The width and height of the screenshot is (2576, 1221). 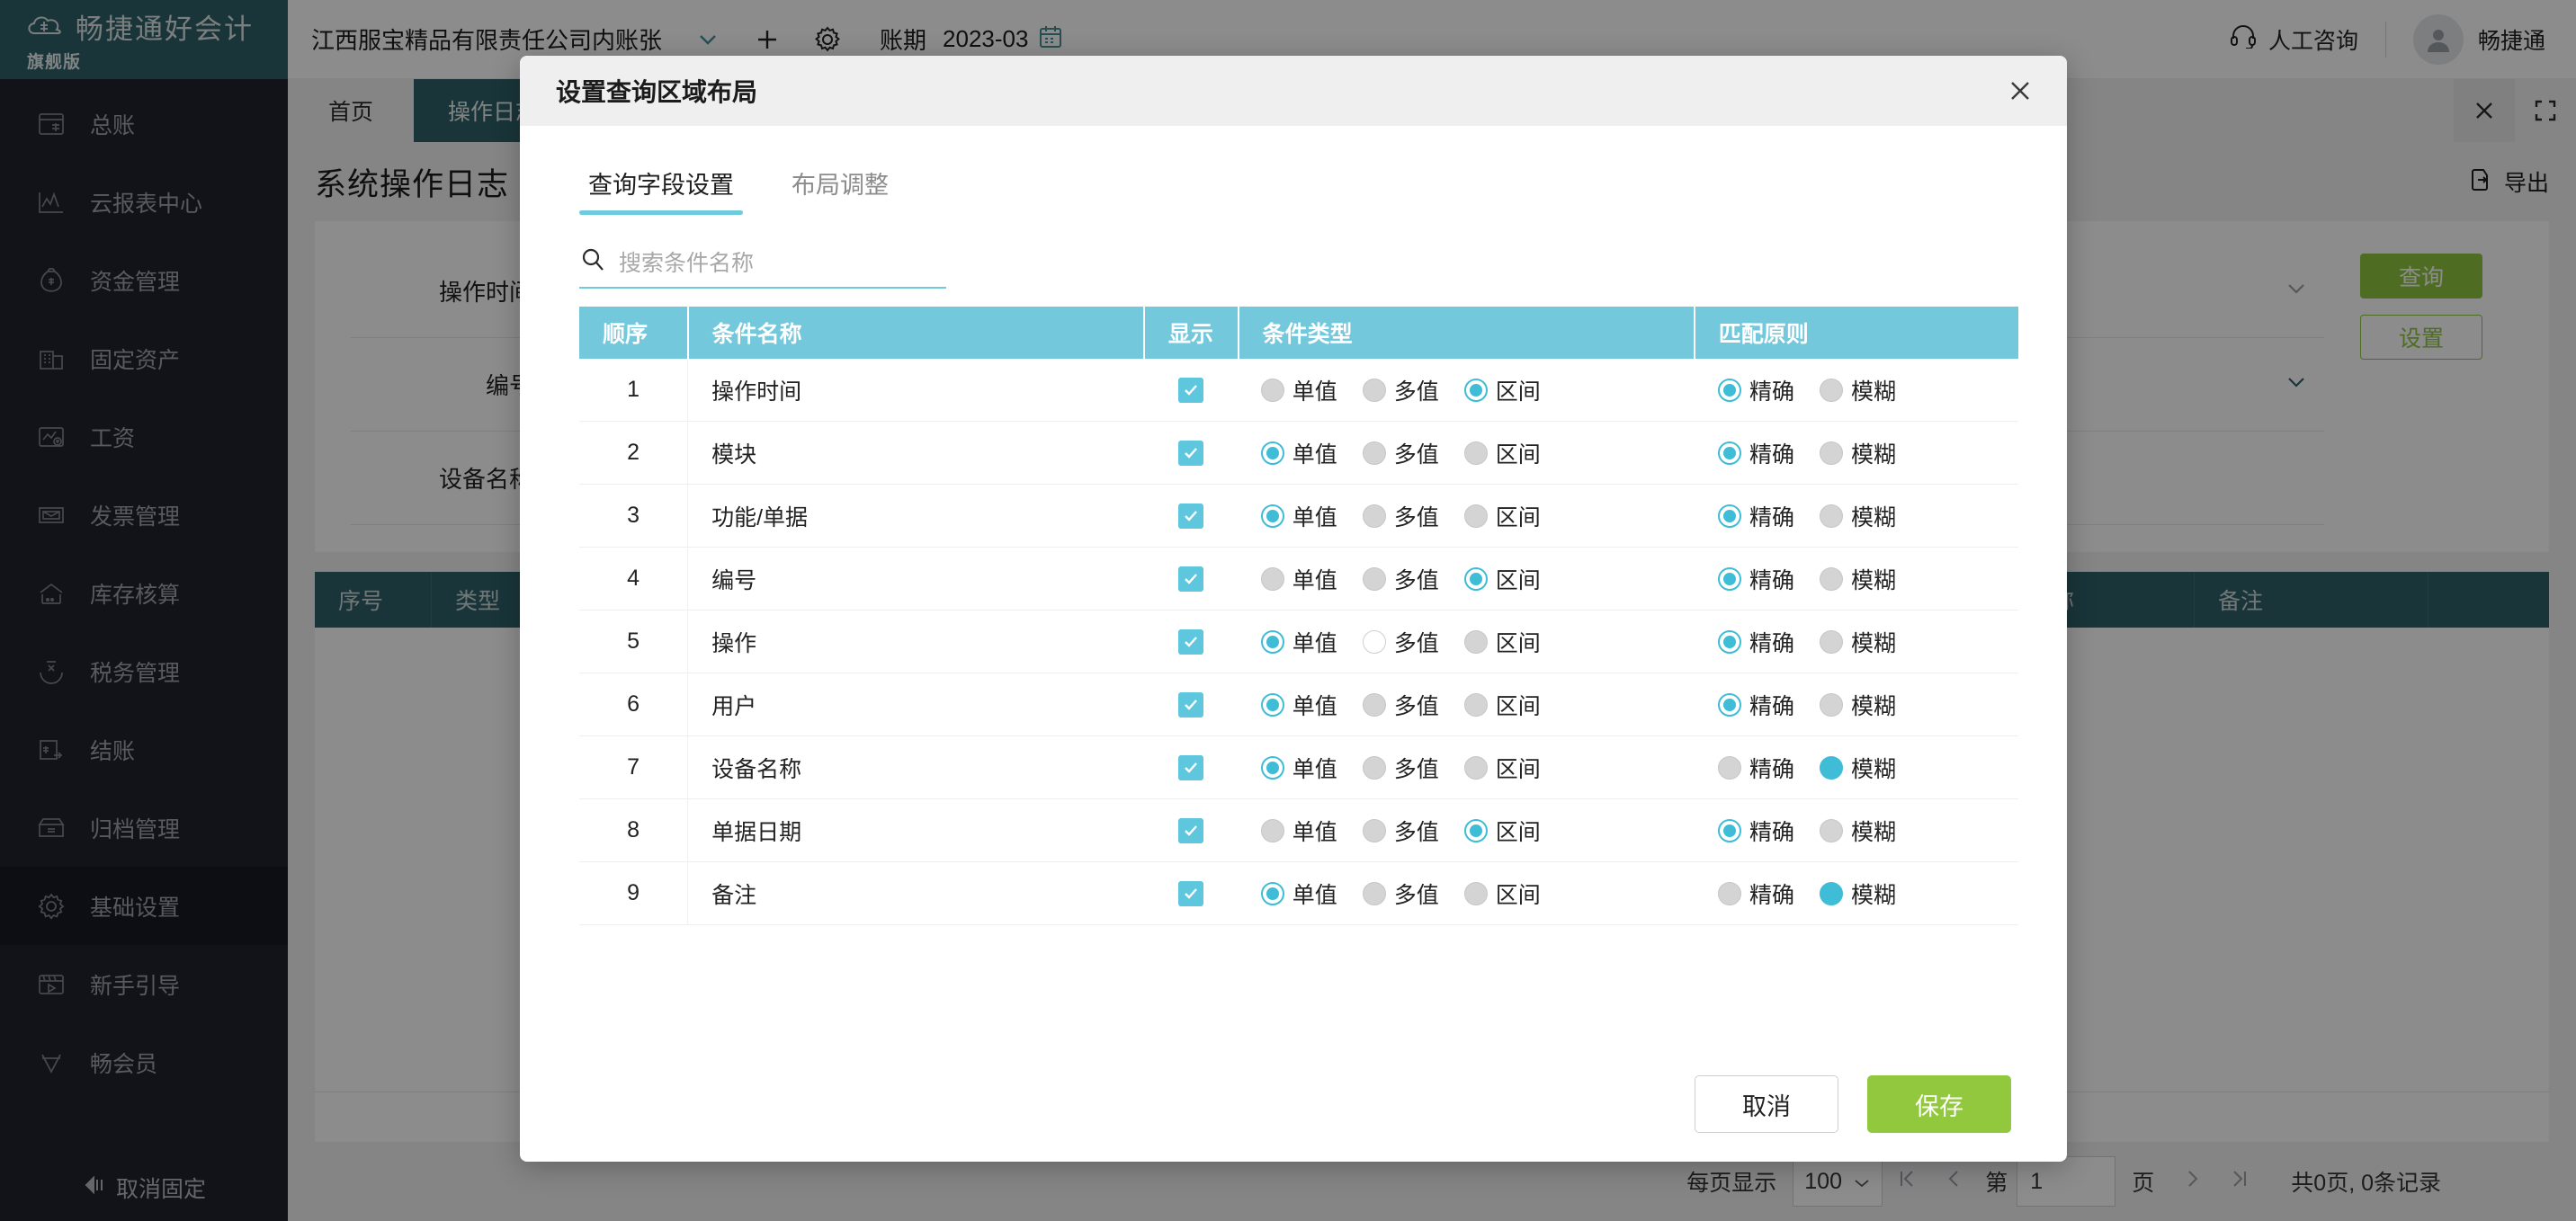 I want to click on per-page-select: 100, so click(x=1838, y=1181).